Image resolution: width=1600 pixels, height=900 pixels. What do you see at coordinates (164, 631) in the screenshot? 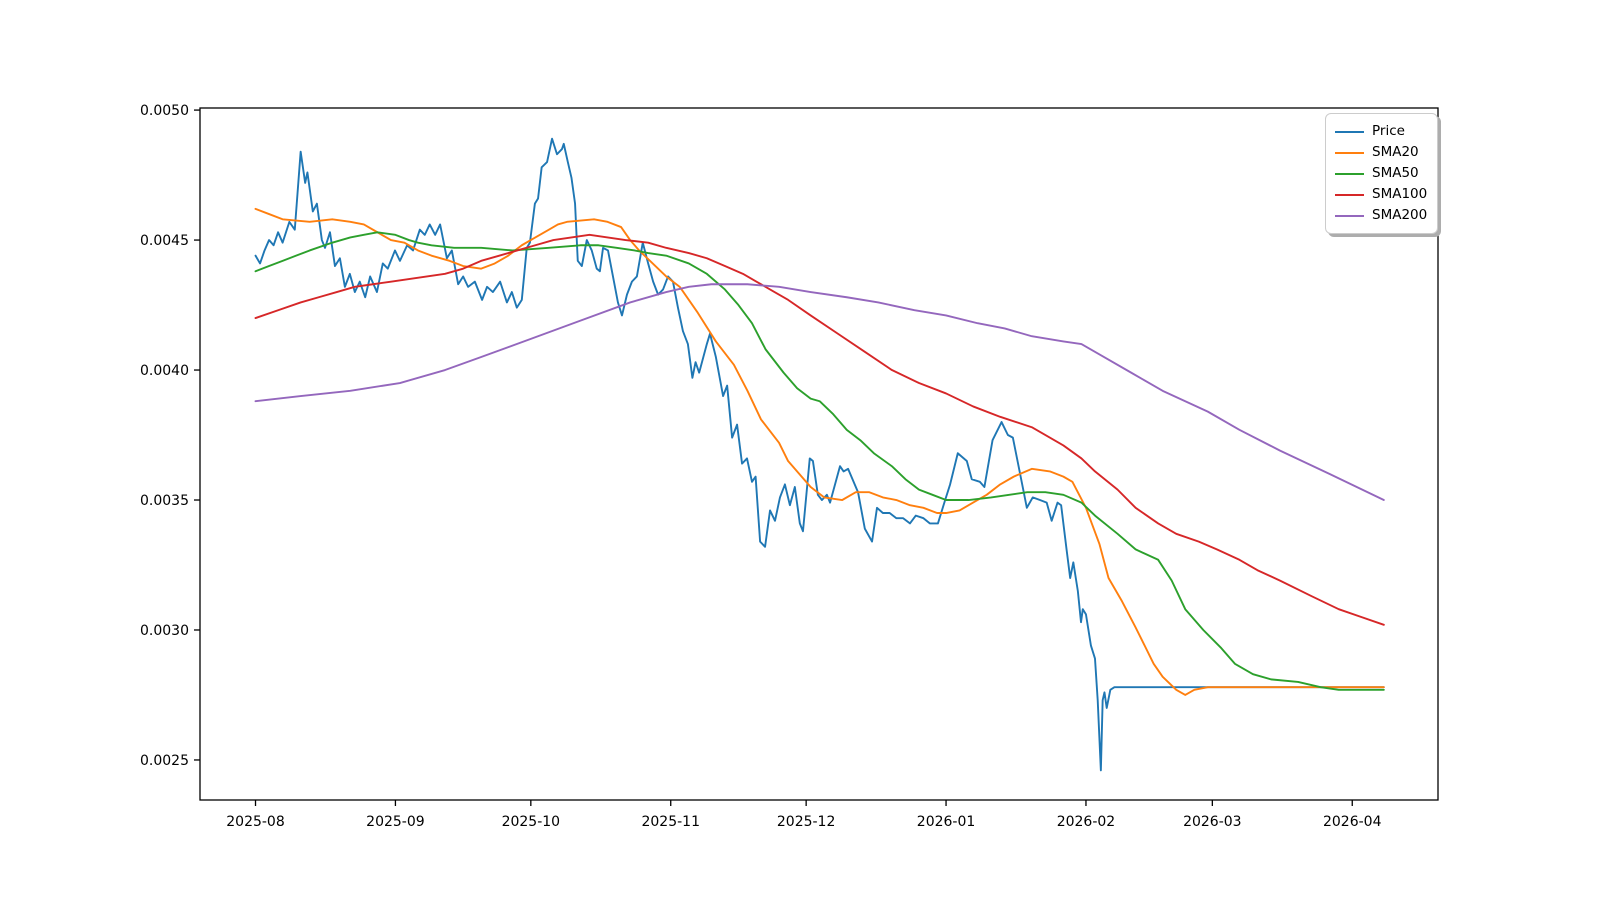
I see `y-tick-label: 0.0030` at bounding box center [164, 631].